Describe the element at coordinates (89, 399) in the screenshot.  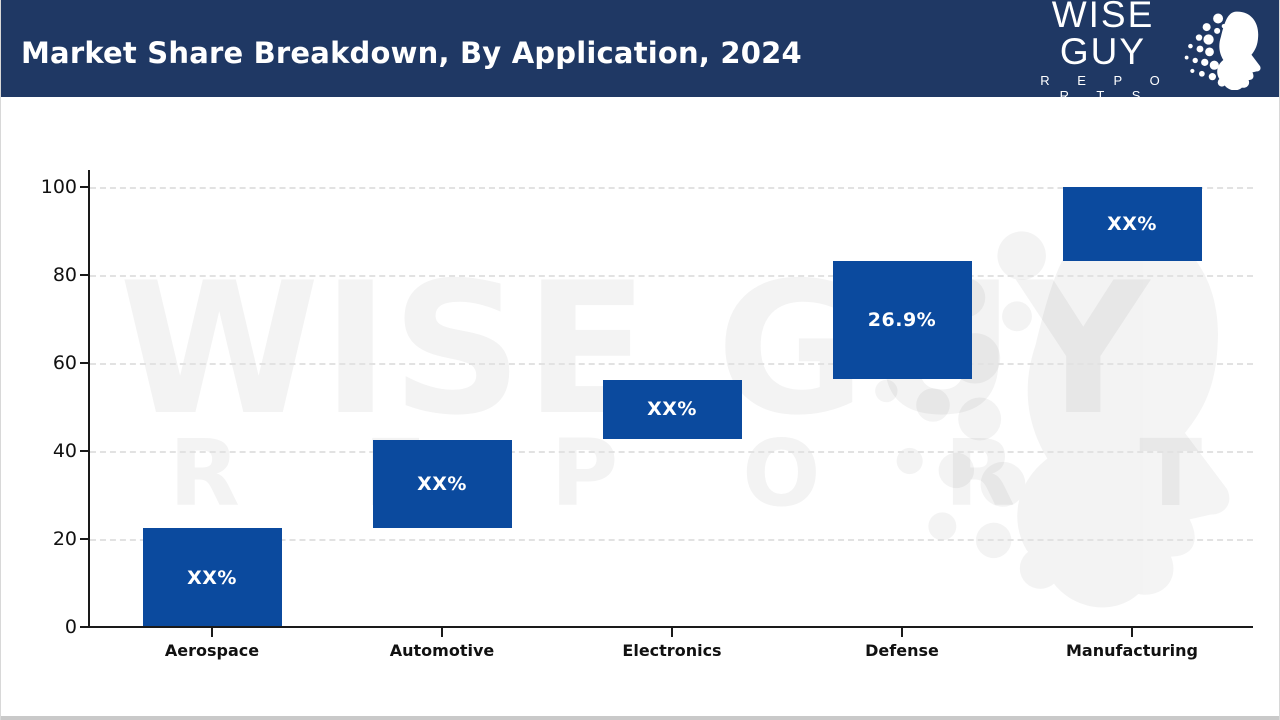
I see `y-axis-line` at that location.